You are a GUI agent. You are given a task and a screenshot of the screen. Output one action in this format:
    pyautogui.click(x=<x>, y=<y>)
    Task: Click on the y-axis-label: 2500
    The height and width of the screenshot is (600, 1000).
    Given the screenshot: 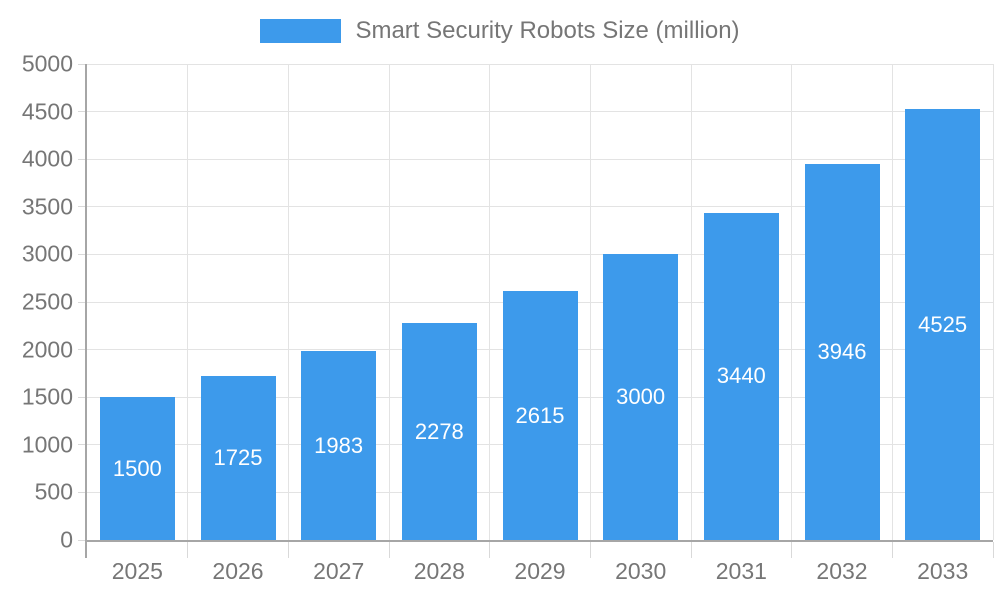 What is the action you would take?
    pyautogui.click(x=47, y=301)
    